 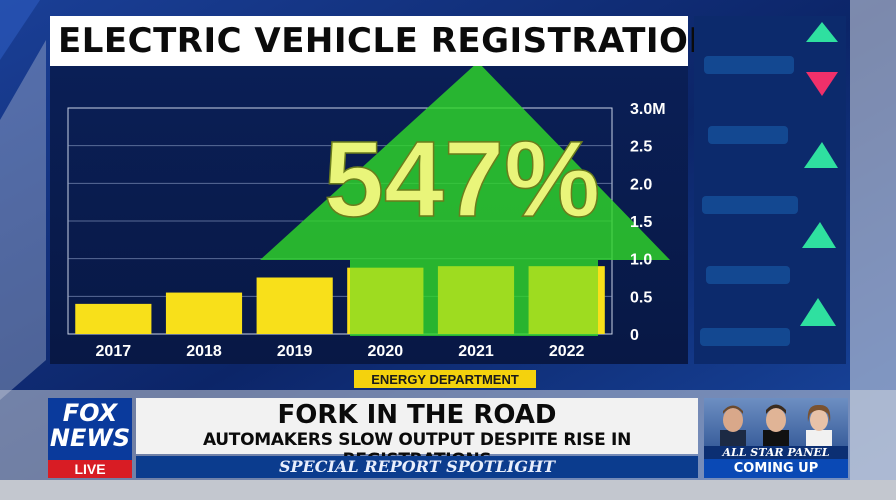 I want to click on fox-news-logo: FOX NEWS LIVE, so click(x=90, y=438).